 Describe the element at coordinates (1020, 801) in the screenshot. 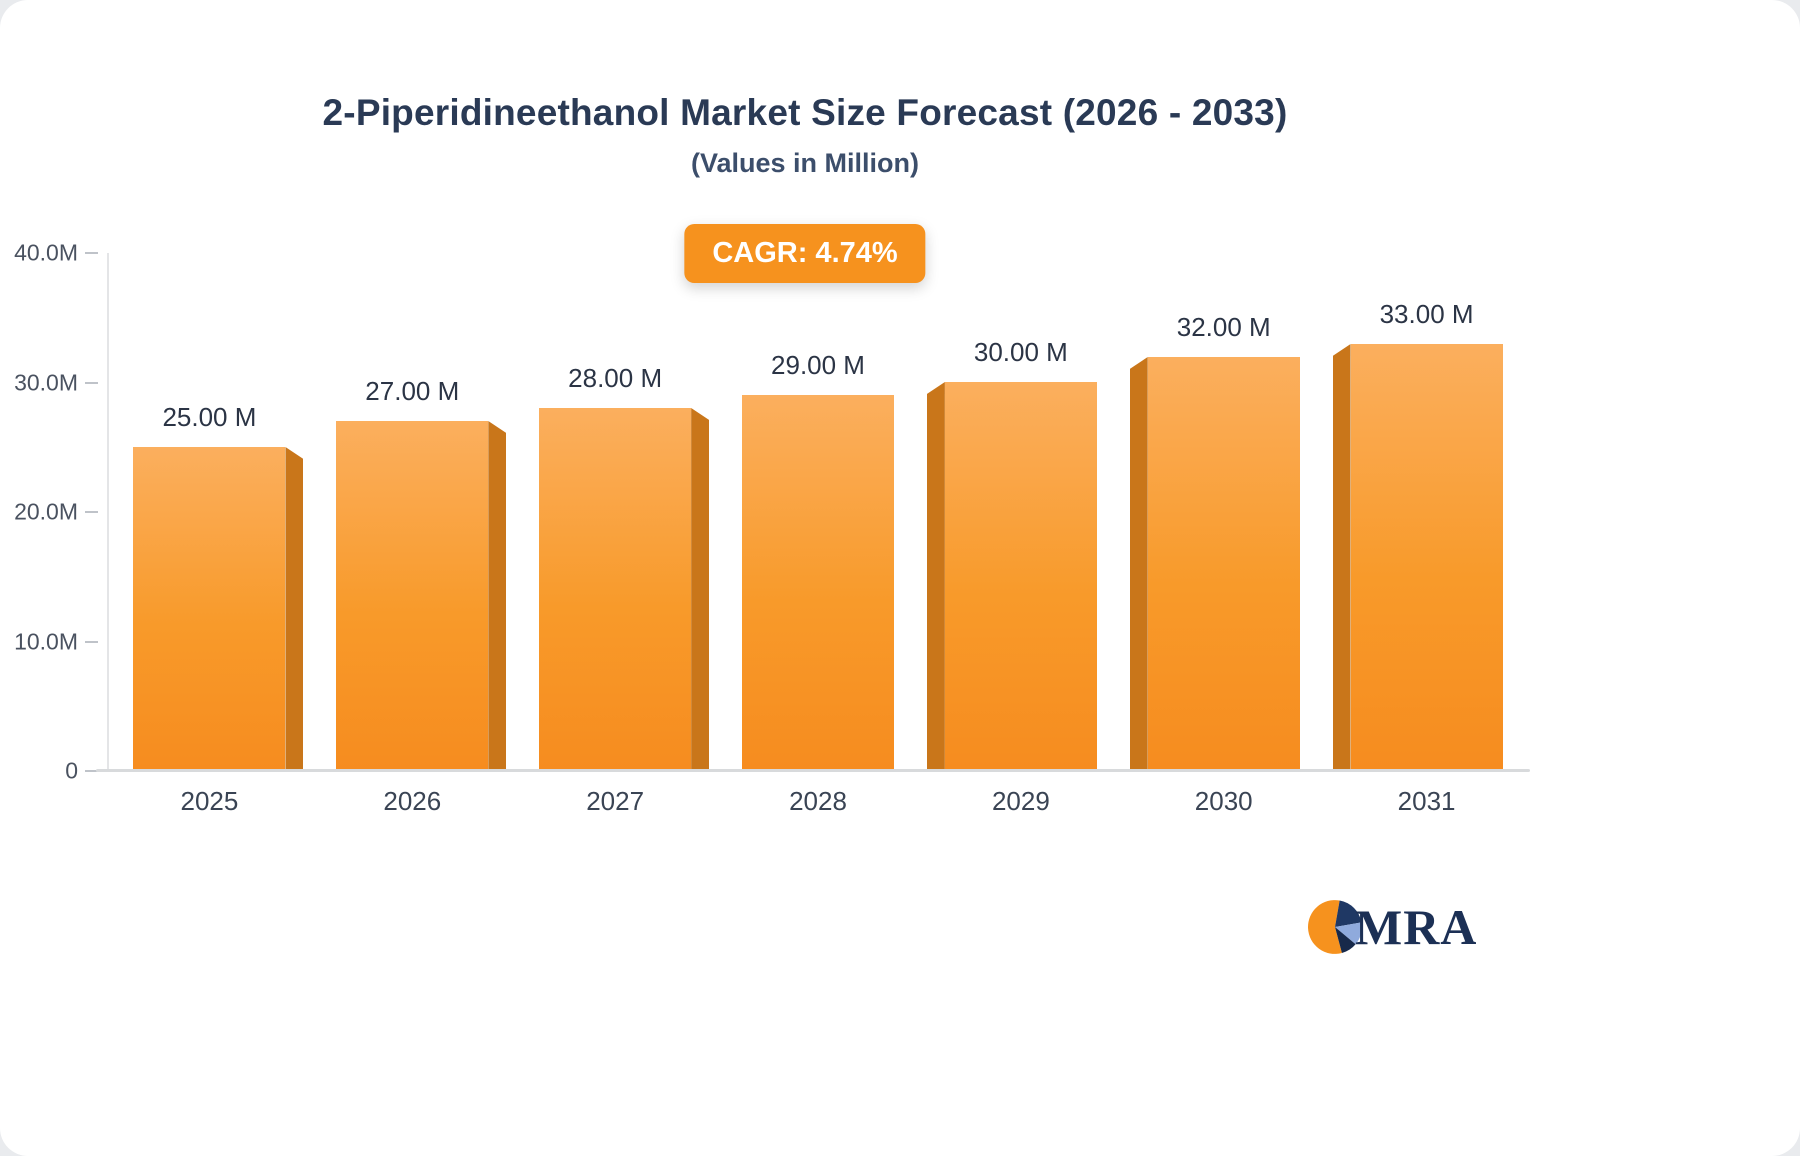

I see `x-axis-label: 2029` at that location.